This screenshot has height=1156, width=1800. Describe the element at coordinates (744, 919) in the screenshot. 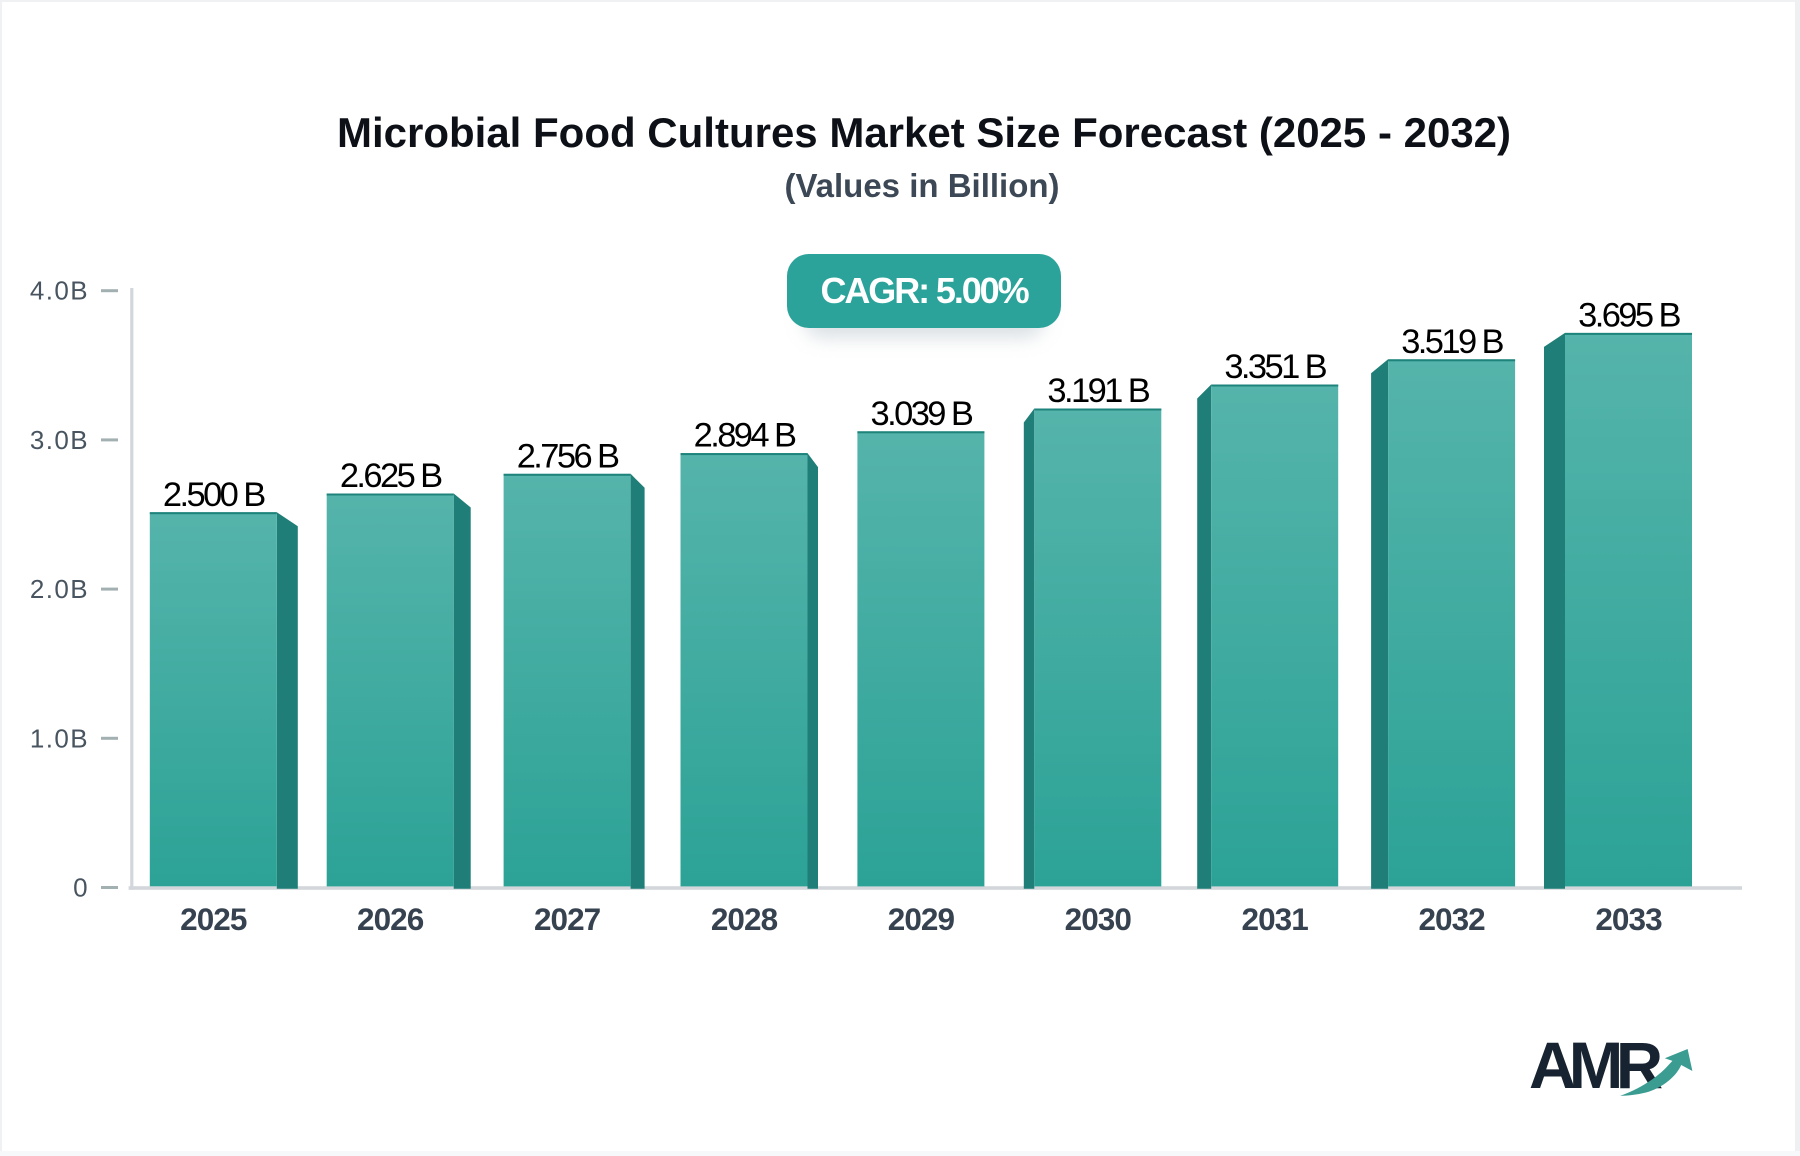

I see `svg-text: 2028` at that location.